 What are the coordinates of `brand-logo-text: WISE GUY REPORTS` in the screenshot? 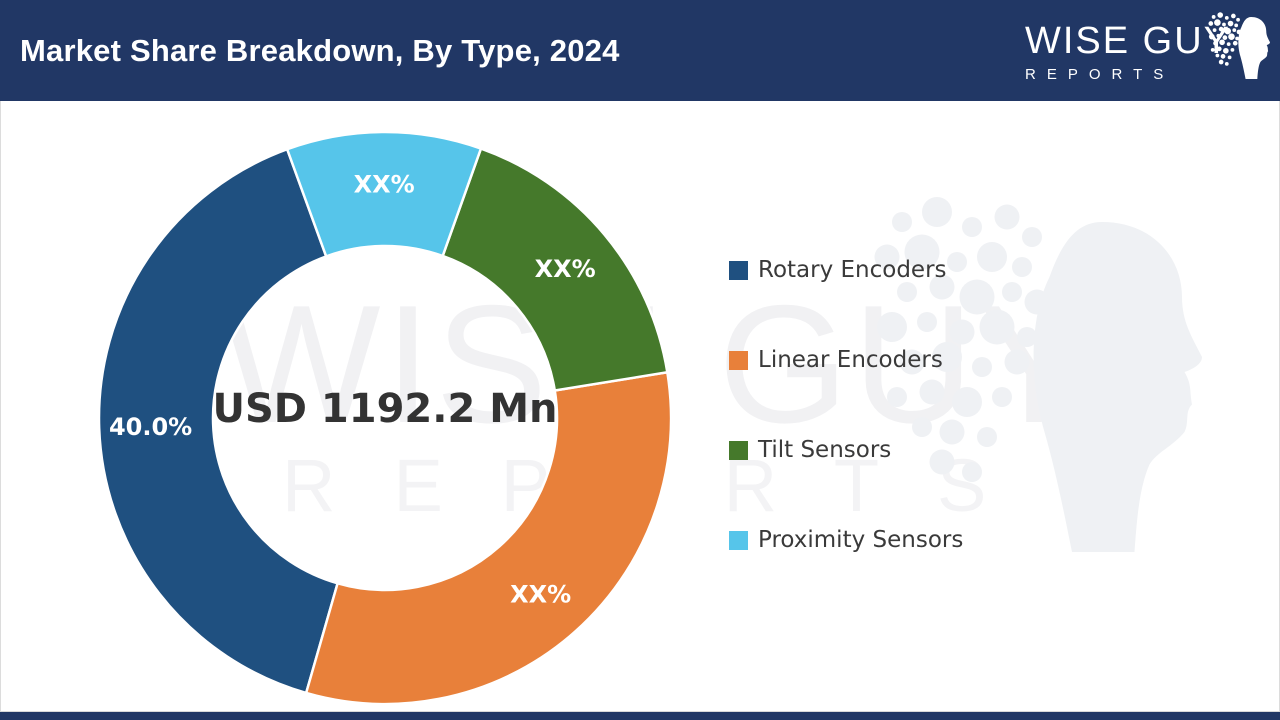 It's located at (1128, 51).